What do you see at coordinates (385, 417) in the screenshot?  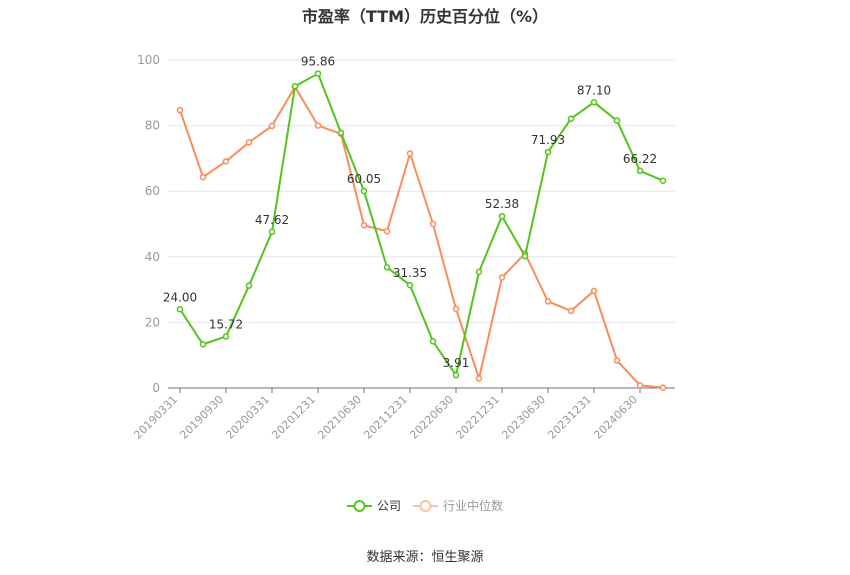 I see `x-tick-label: 20211231` at bounding box center [385, 417].